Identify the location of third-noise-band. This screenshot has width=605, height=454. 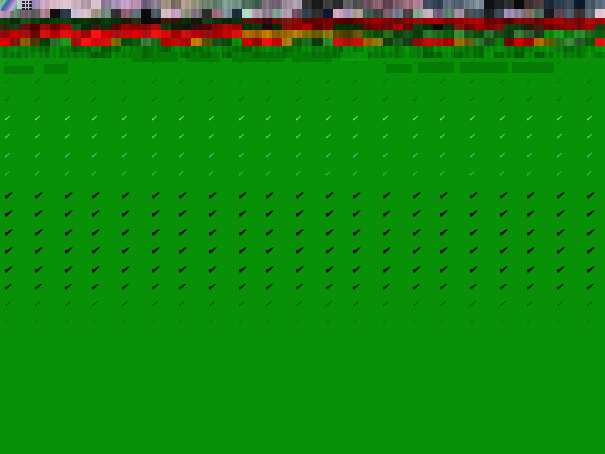
(302, 38).